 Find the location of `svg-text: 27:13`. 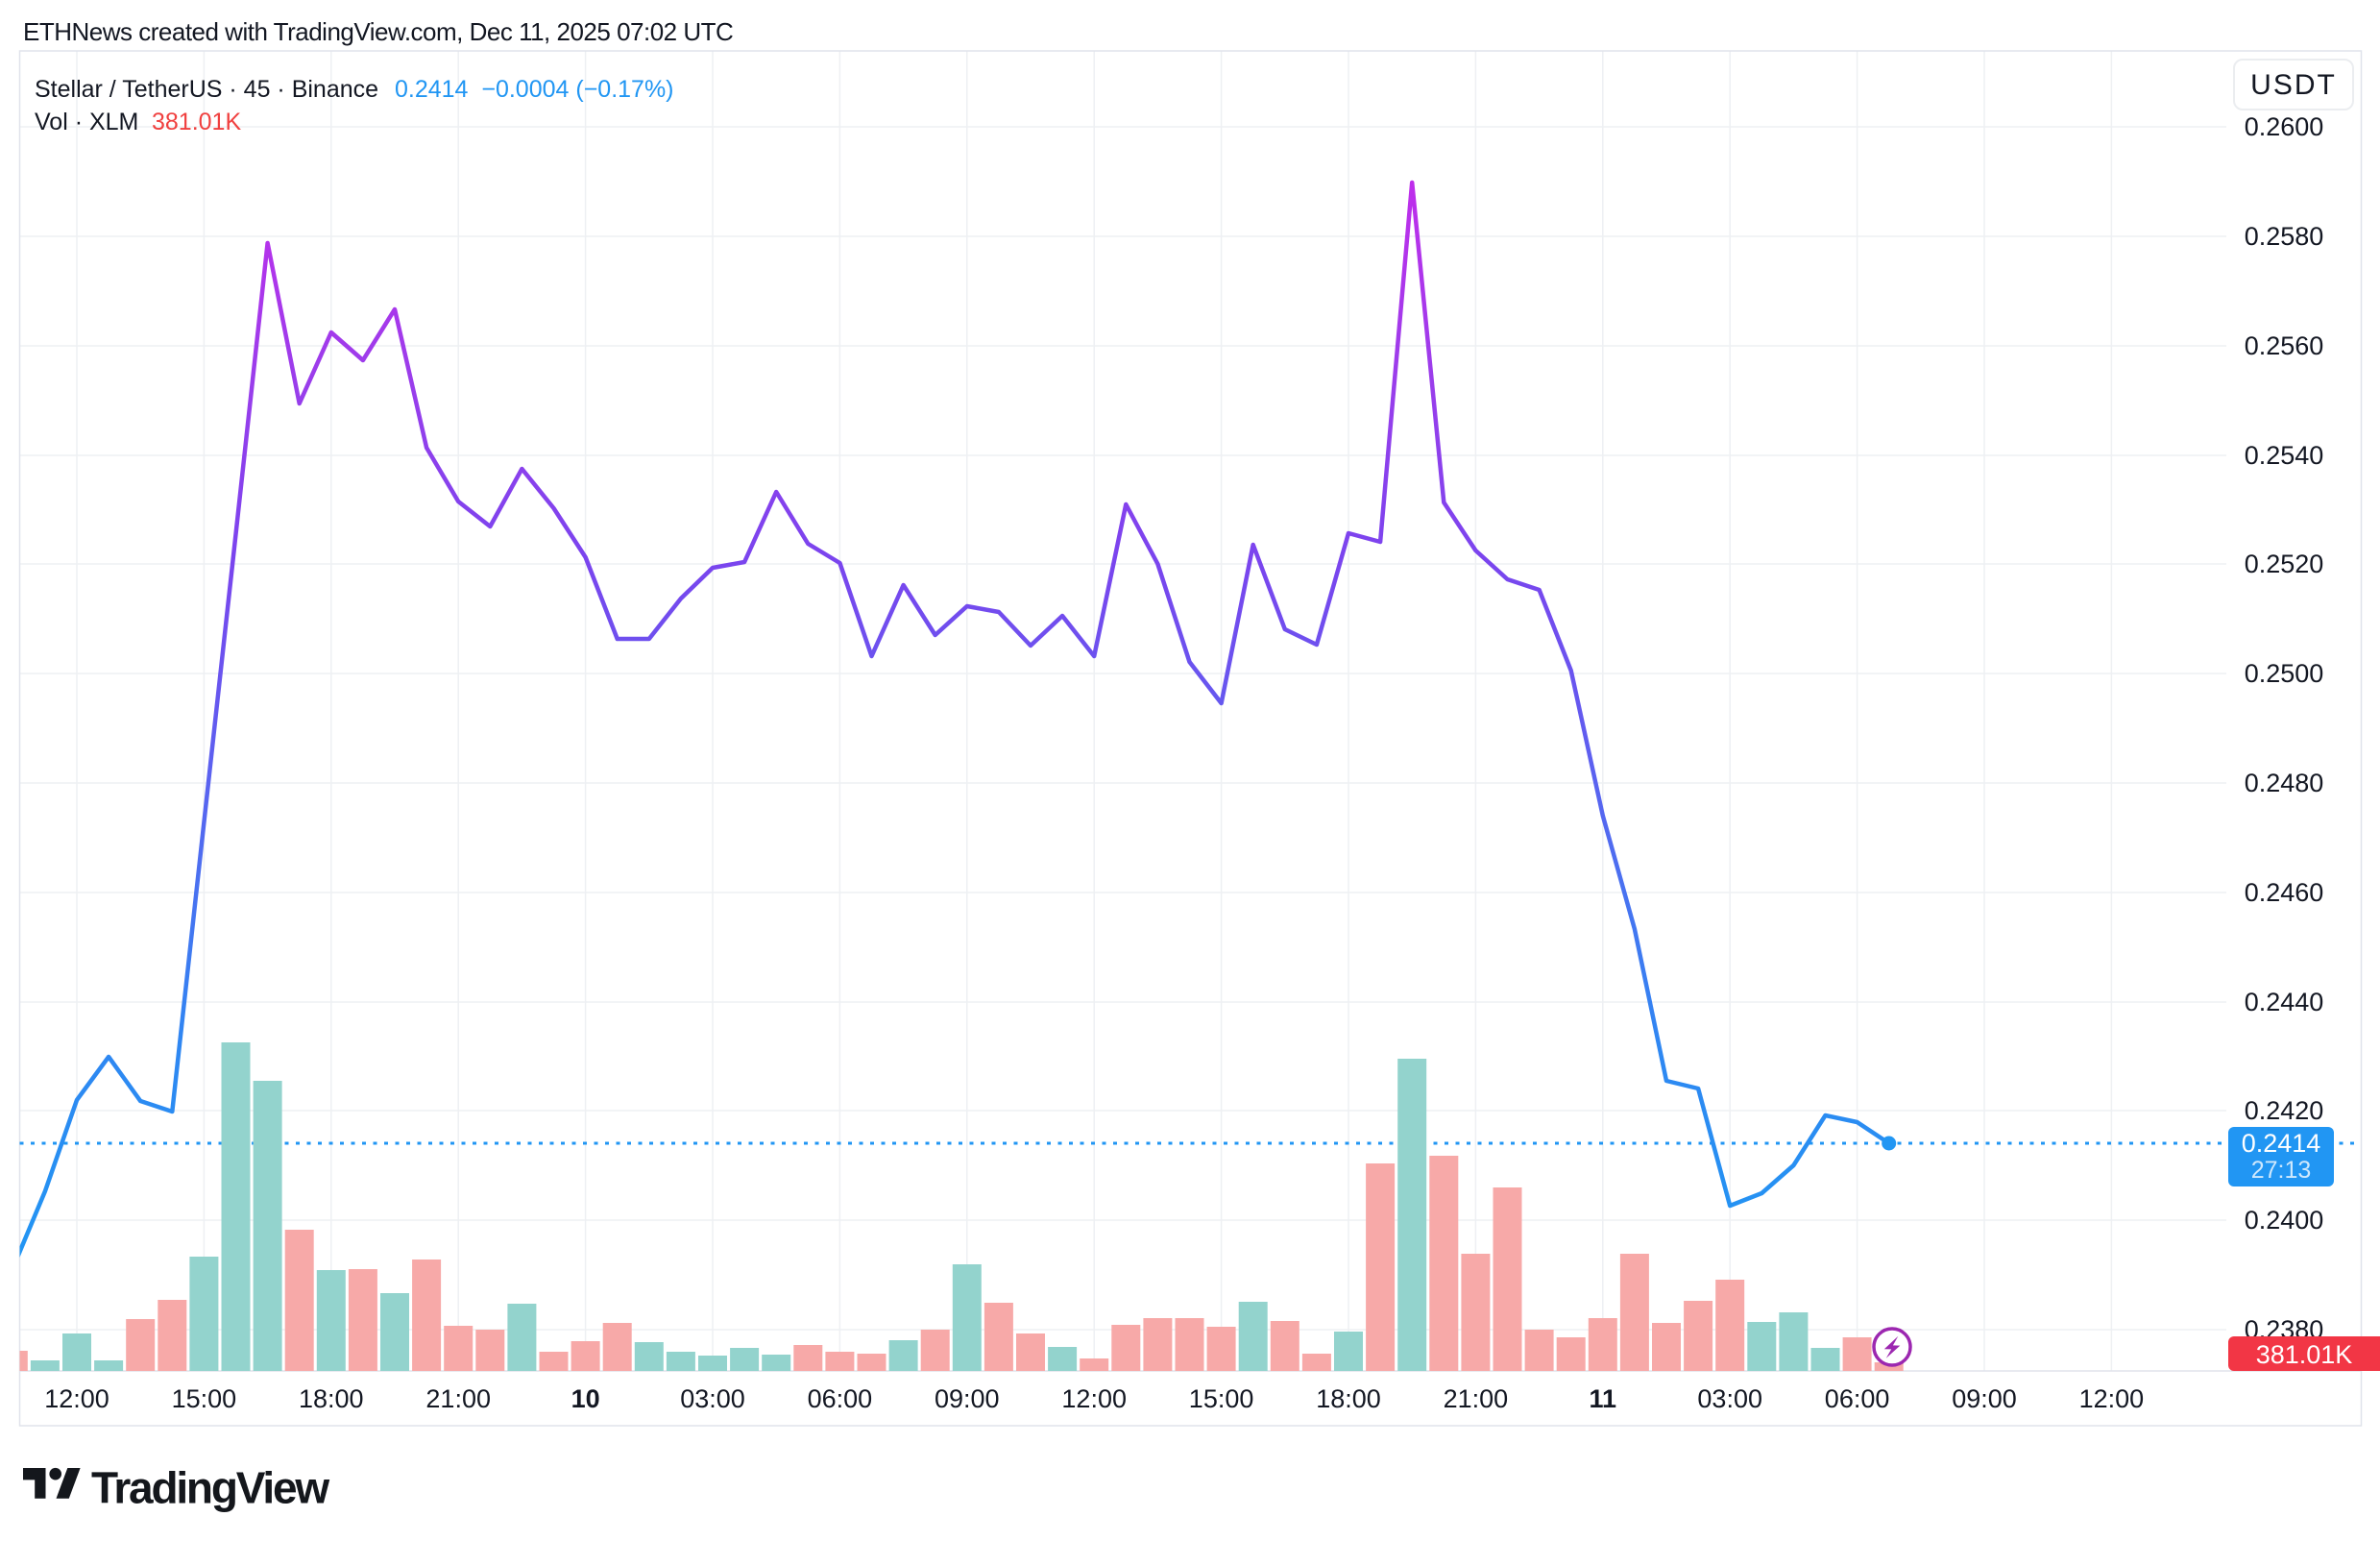

svg-text: 27:13 is located at coordinates (2282, 1171).